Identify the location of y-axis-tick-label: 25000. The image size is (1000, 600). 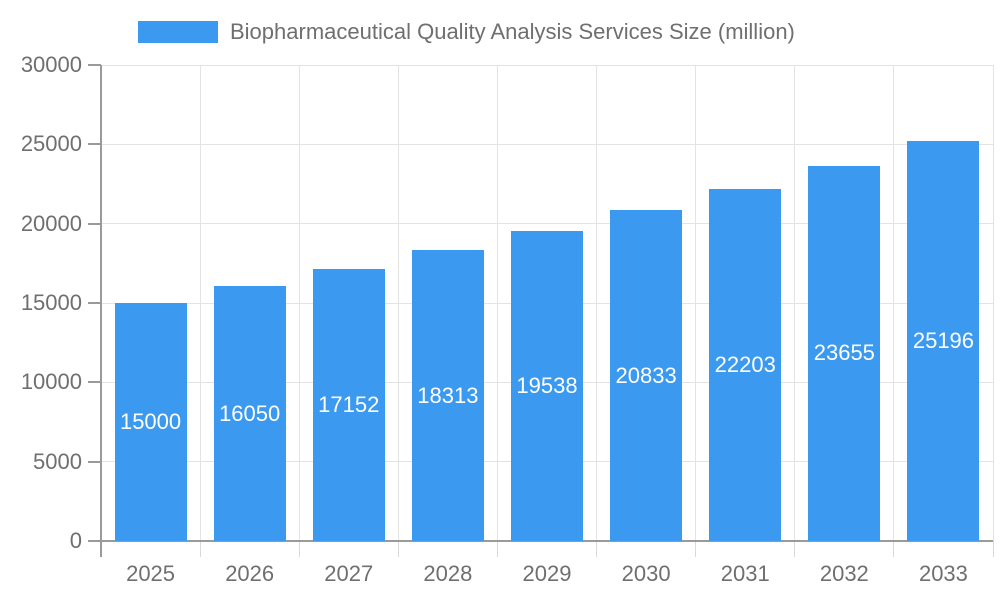
(51, 144).